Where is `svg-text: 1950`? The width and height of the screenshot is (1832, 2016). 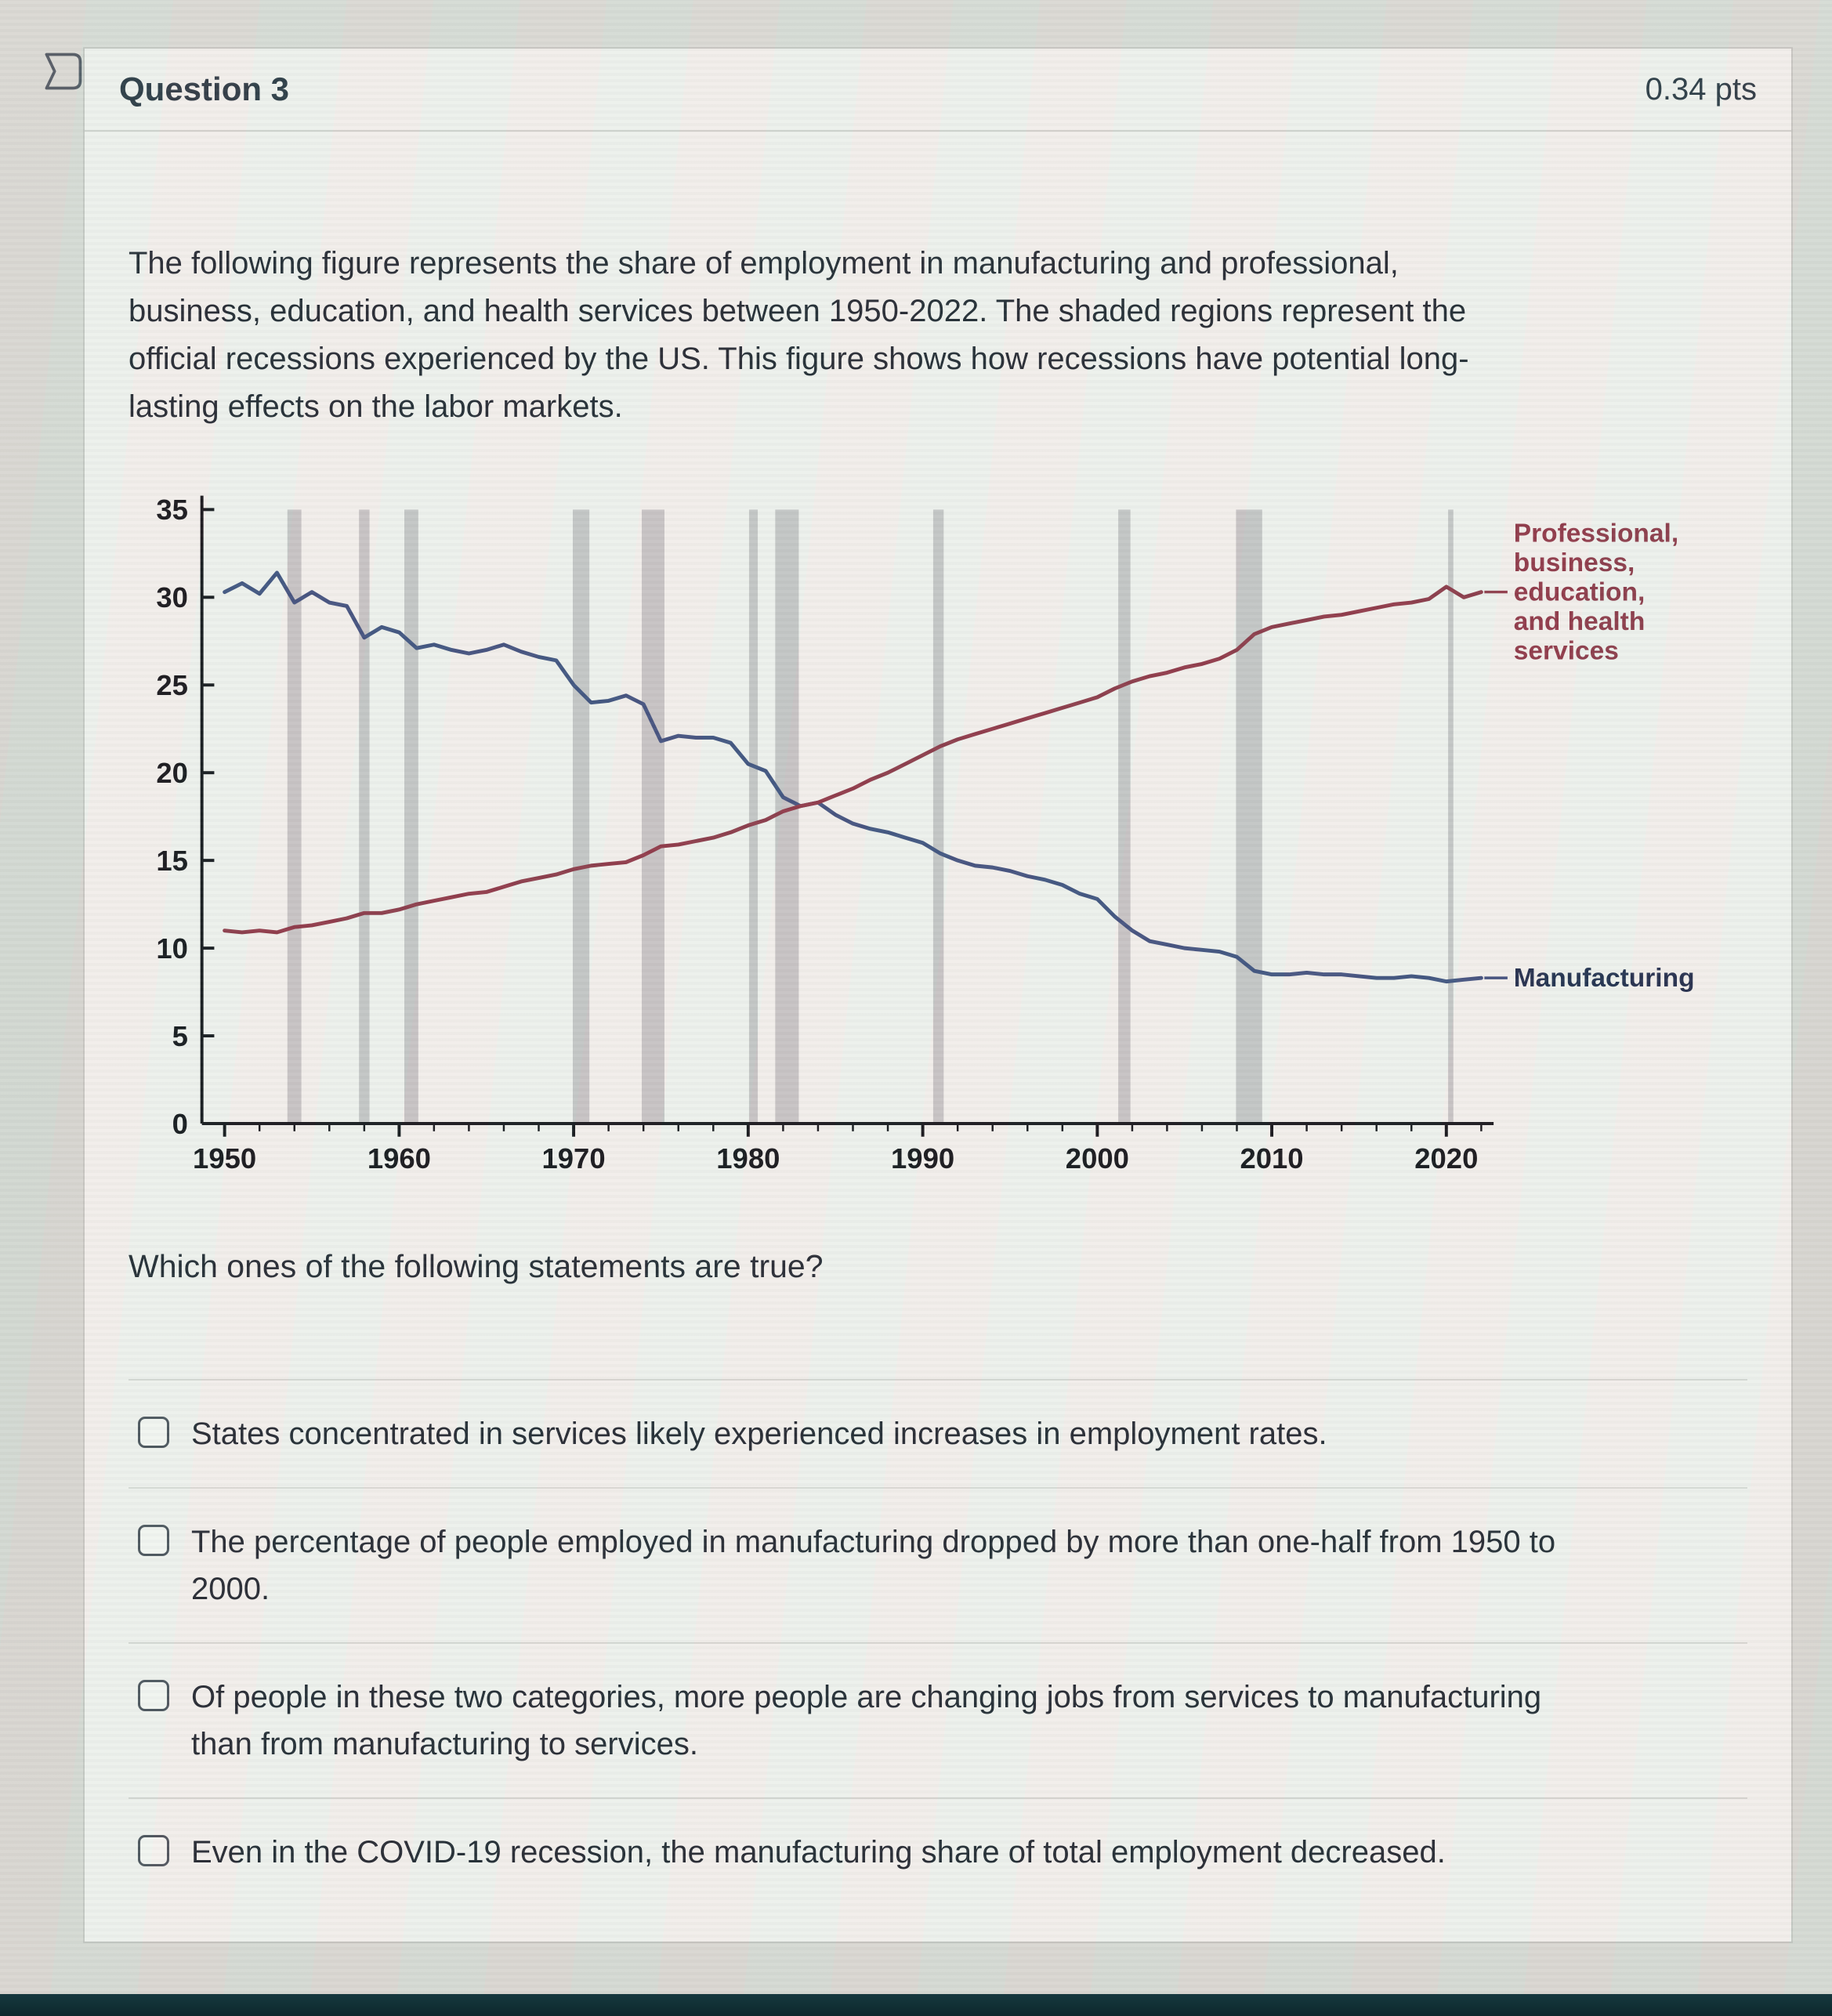
svg-text: 1950 is located at coordinates (225, 1158).